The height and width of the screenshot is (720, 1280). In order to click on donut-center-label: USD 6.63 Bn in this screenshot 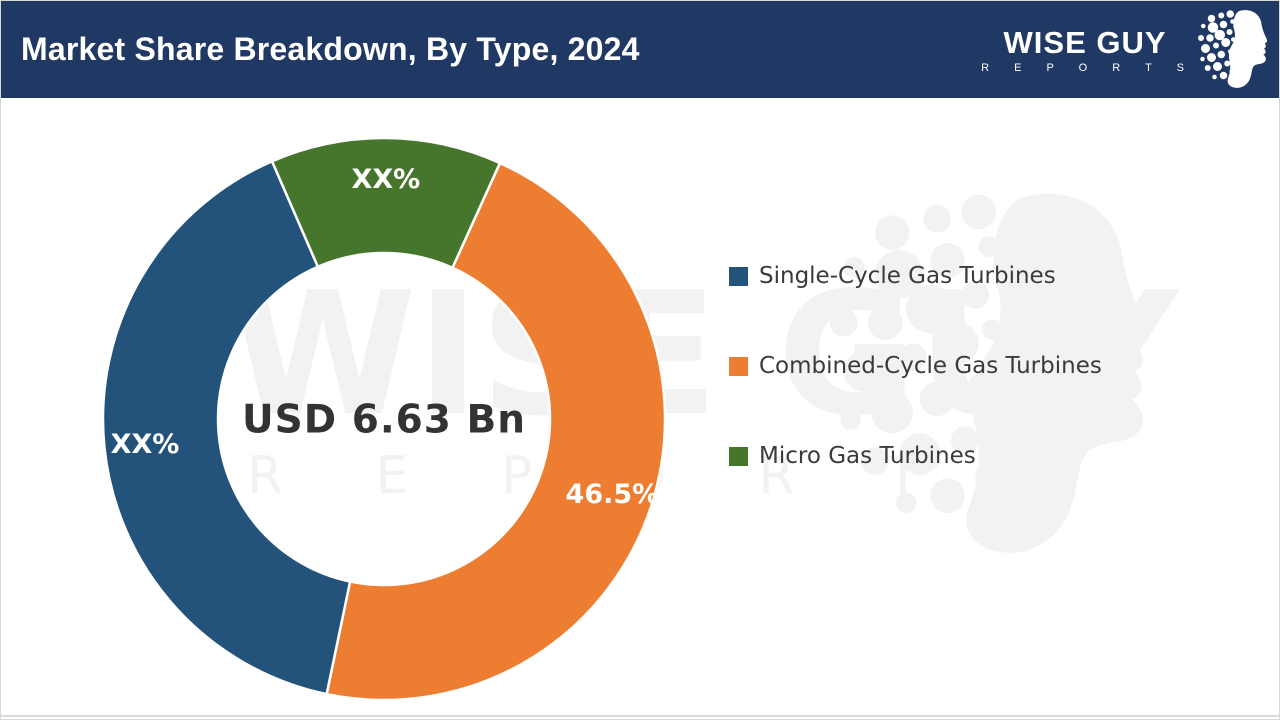, I will do `click(384, 420)`.